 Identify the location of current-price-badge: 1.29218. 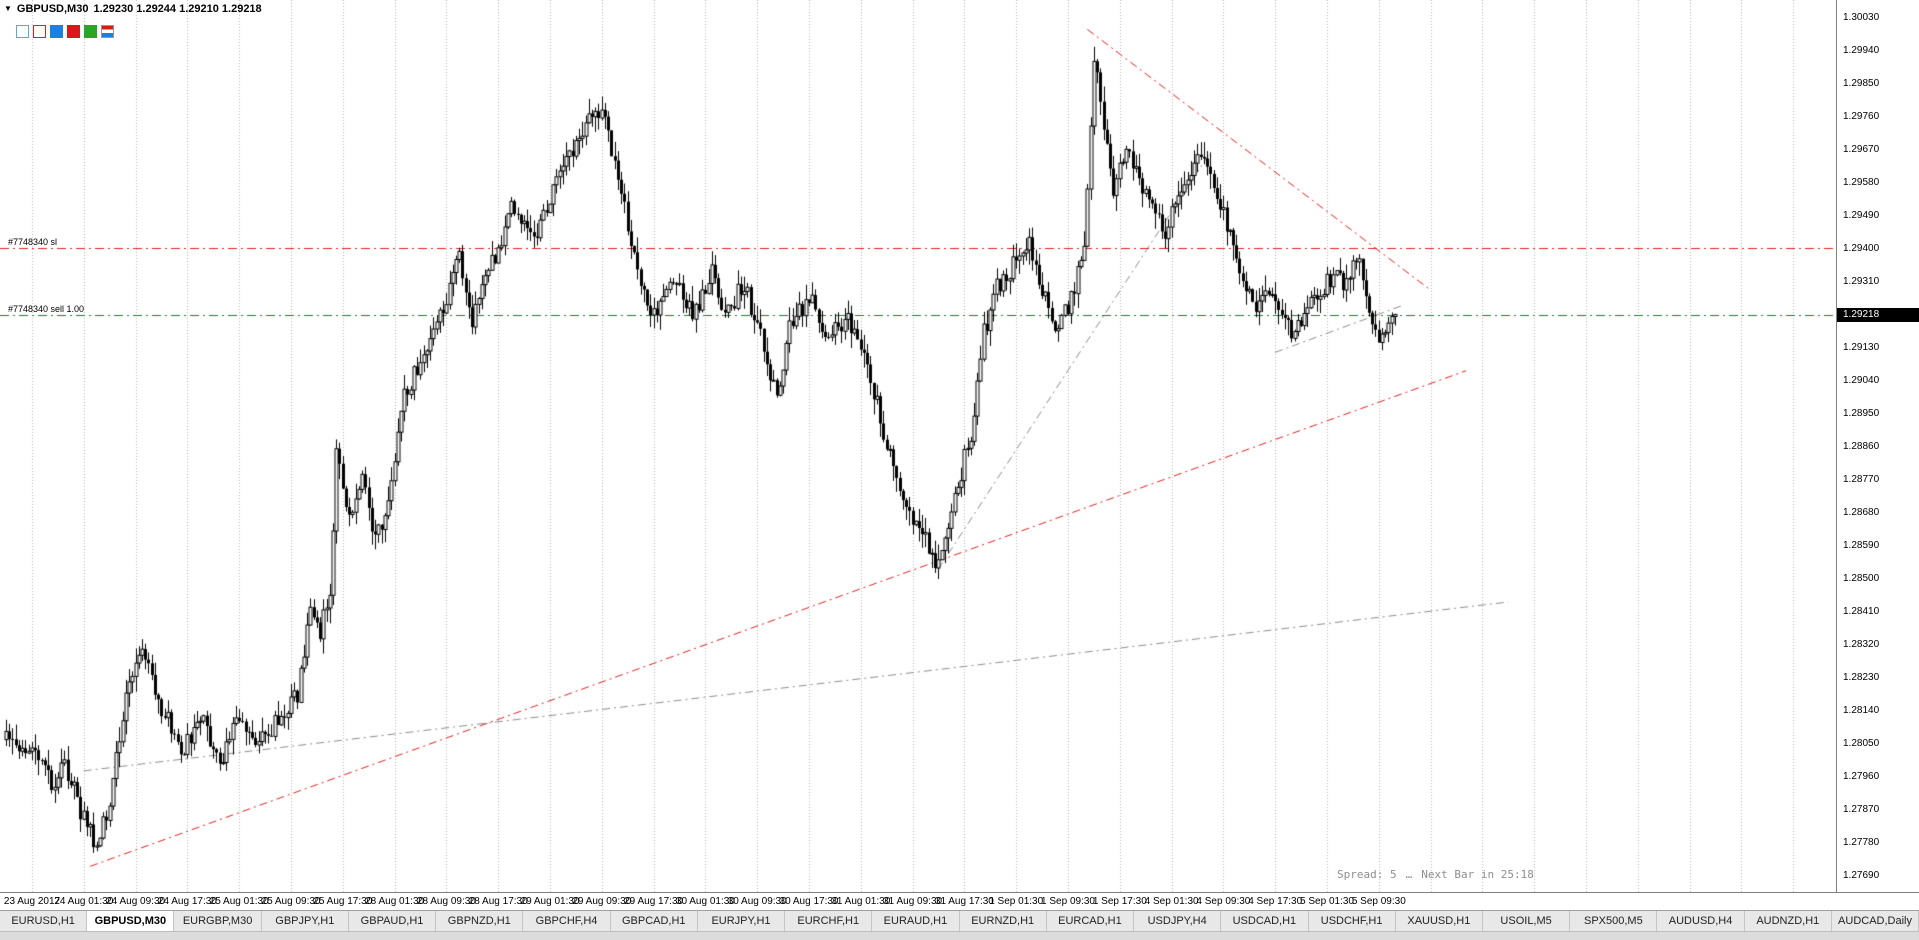
(1878, 314).